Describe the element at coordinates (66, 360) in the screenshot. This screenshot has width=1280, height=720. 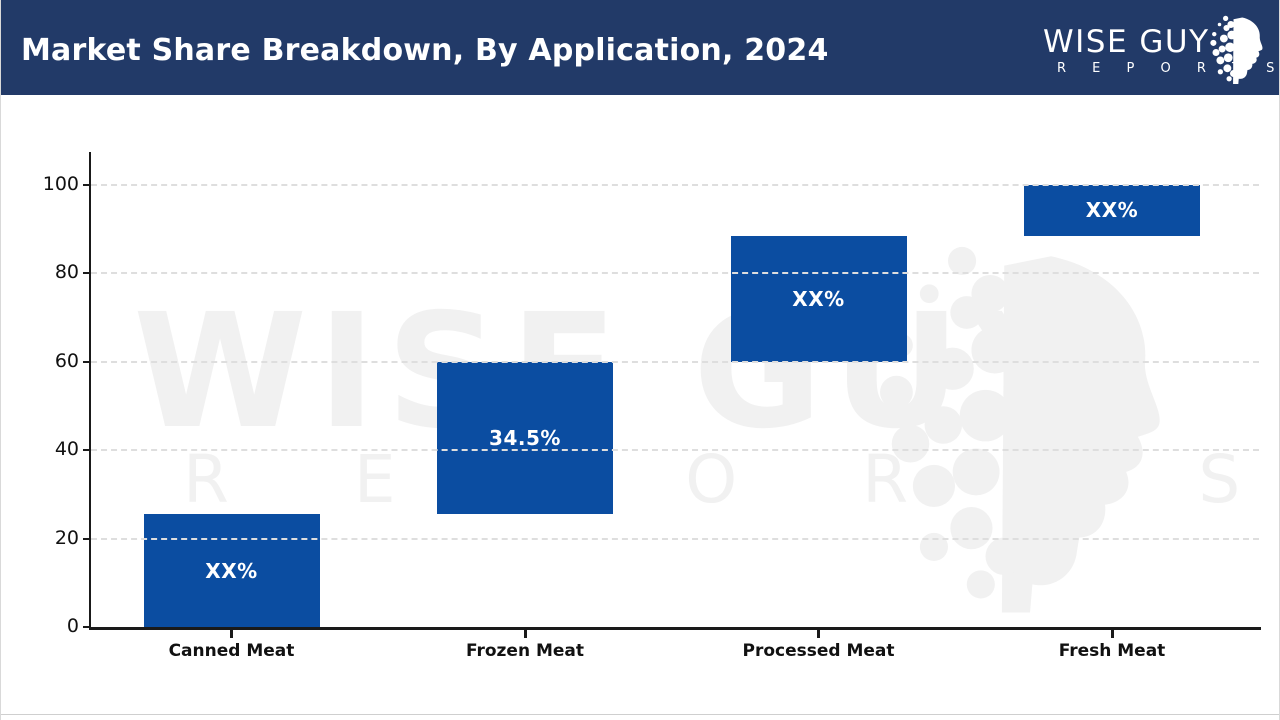
I see `y-axis-tick-label: 60` at that location.